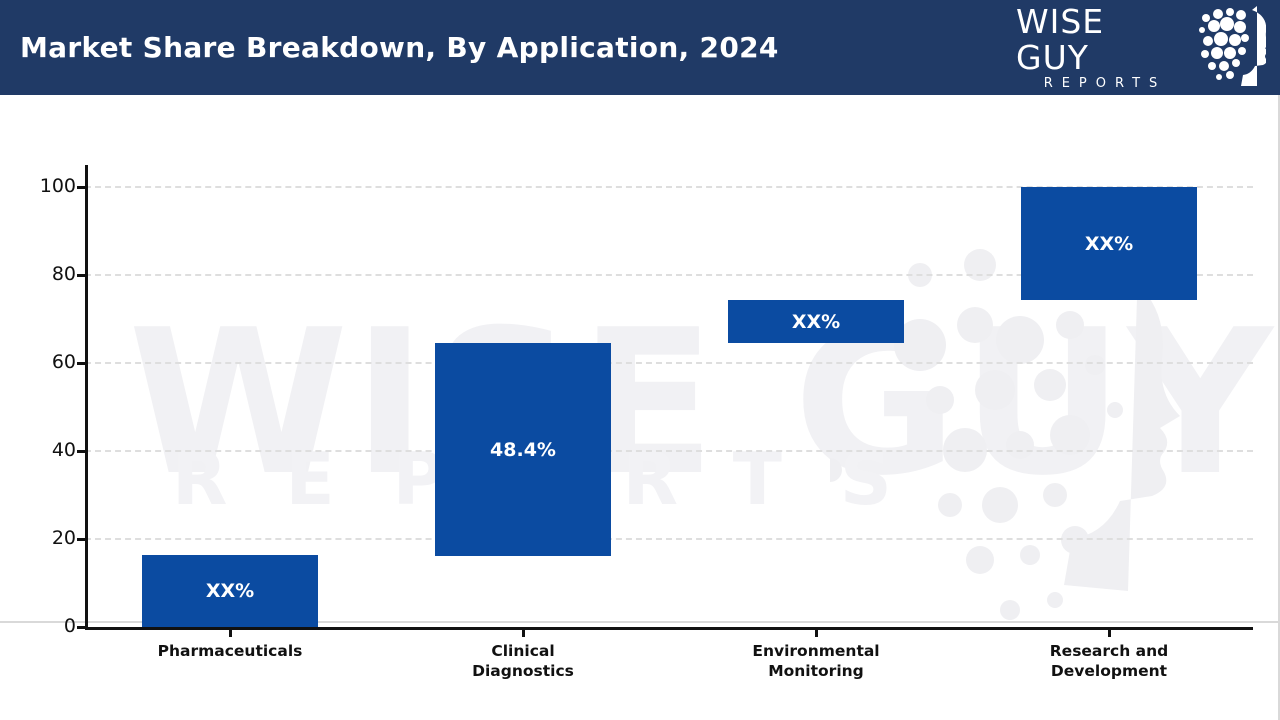 The image size is (1280, 720). I want to click on brand-name: WISE GUY, so click(1060, 39).